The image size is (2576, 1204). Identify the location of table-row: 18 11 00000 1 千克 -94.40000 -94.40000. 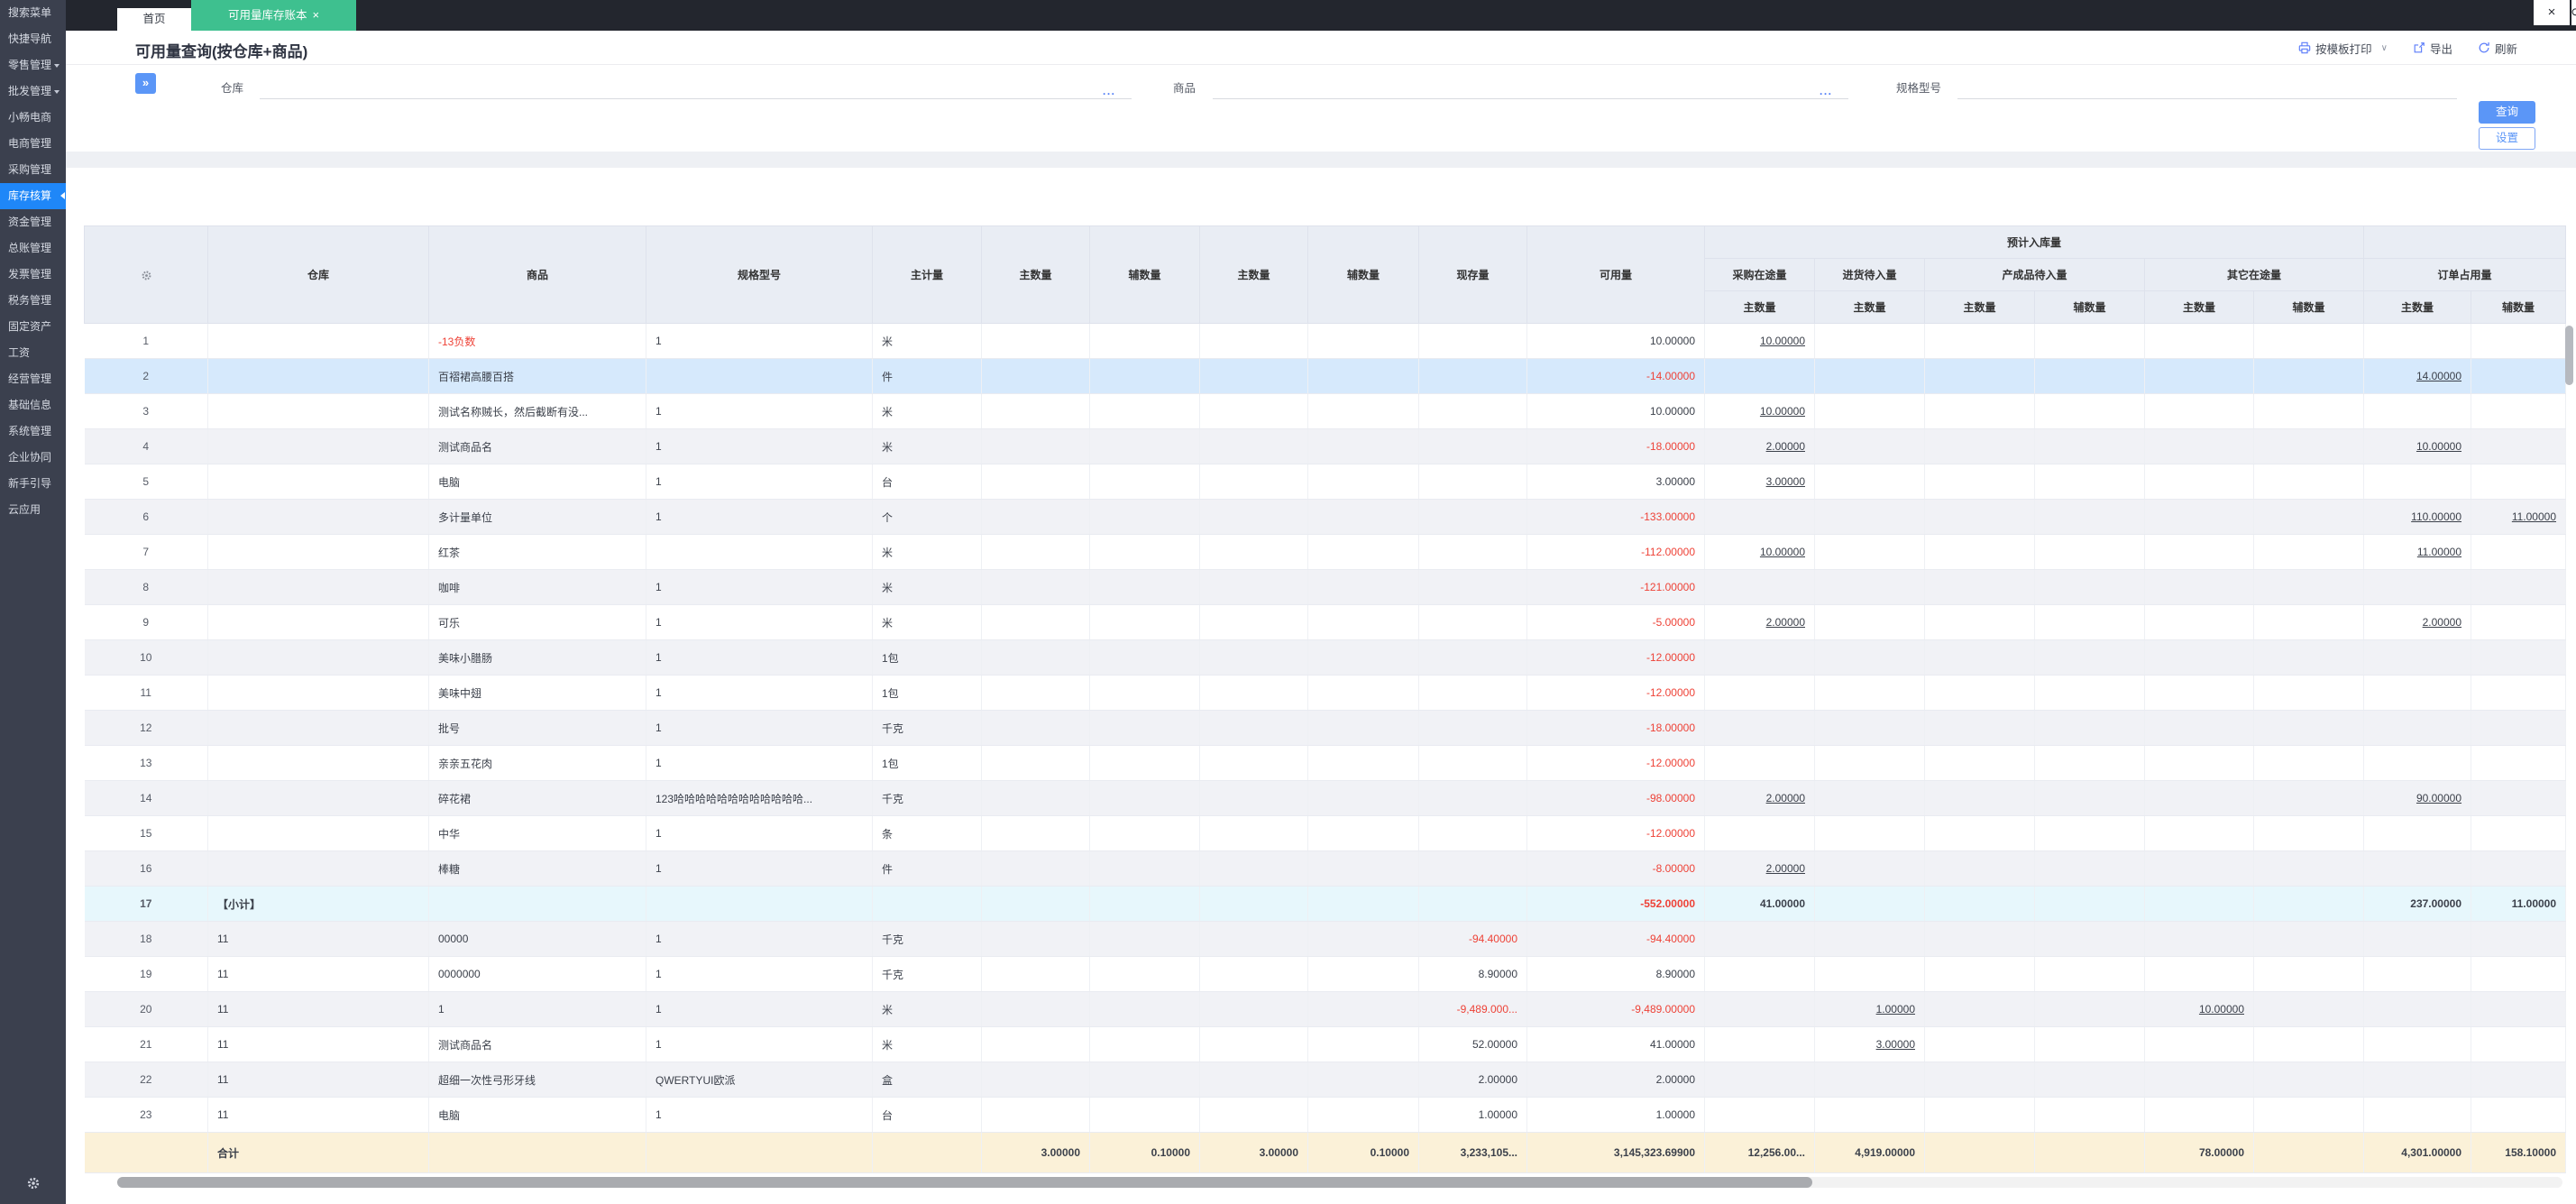
(1325, 939).